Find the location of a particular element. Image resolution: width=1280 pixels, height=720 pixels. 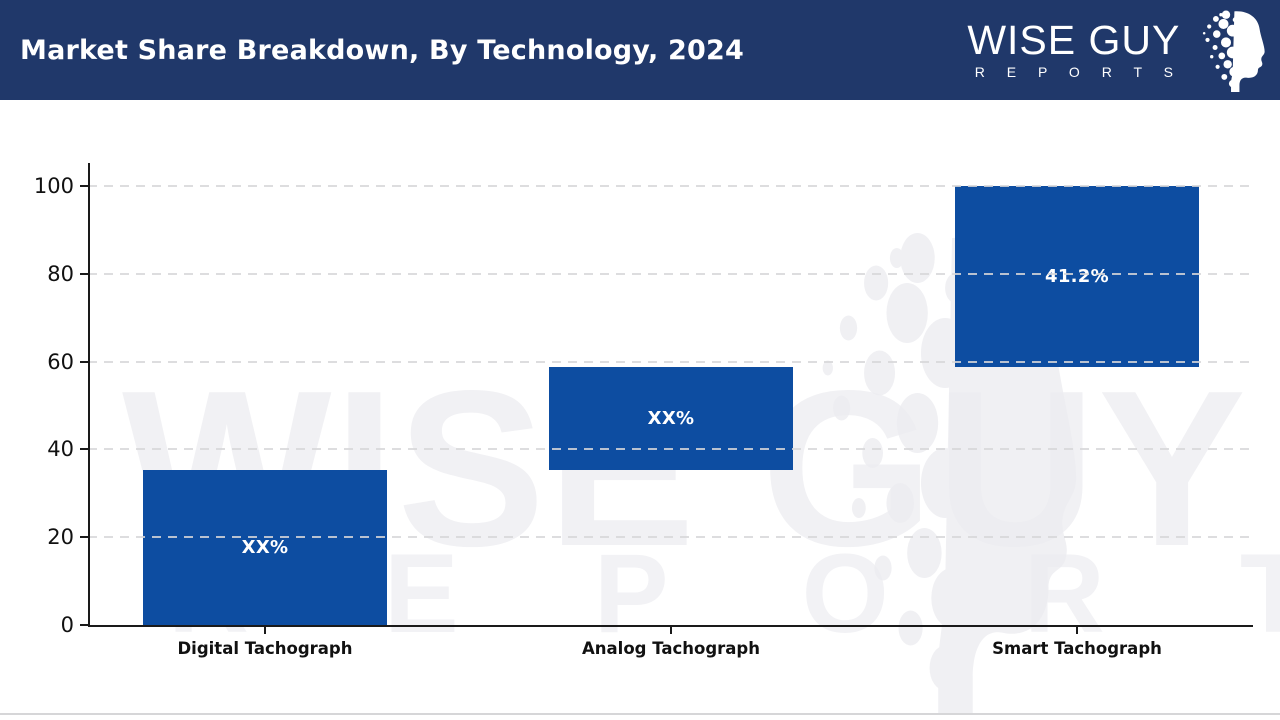

logo-reports-label: R E P O R T S is located at coordinates (1078, 72).